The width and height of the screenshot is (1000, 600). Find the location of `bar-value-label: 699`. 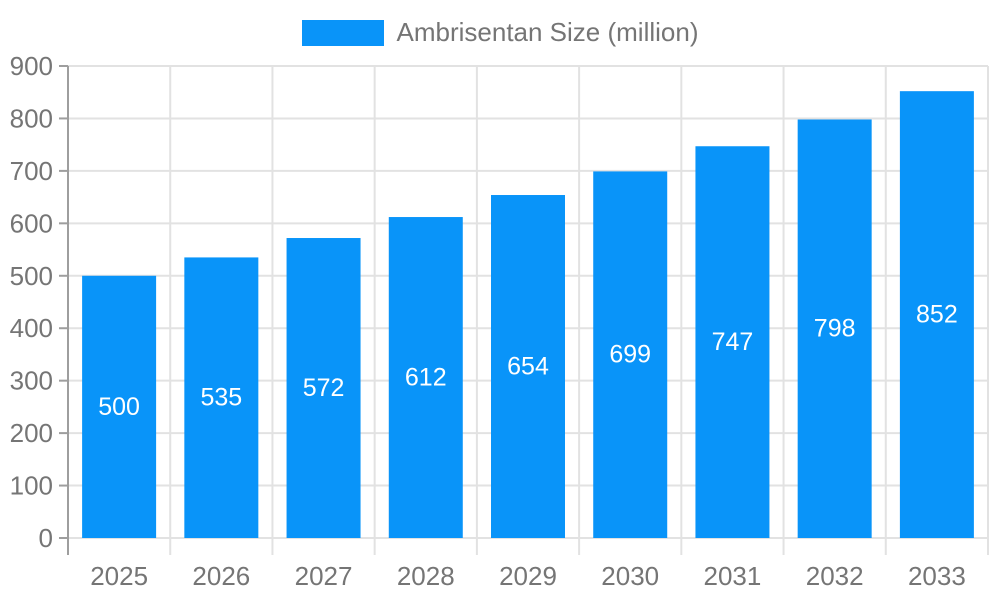

bar-value-label: 699 is located at coordinates (630, 355).